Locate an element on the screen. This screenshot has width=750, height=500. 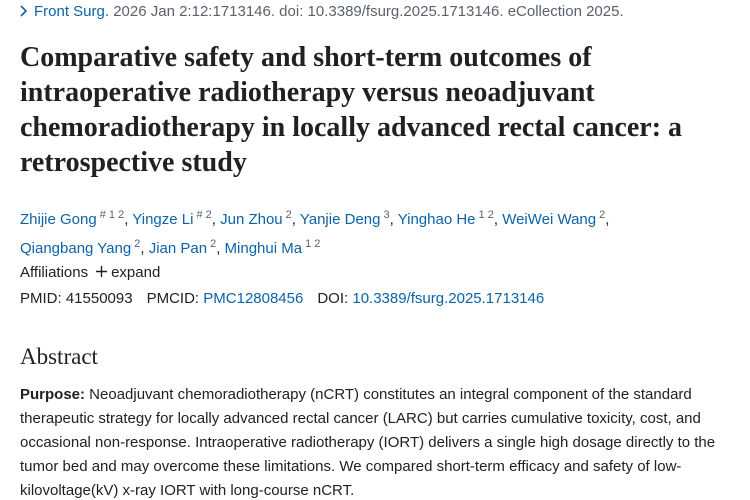
plus-svg is located at coordinates (102, 271).